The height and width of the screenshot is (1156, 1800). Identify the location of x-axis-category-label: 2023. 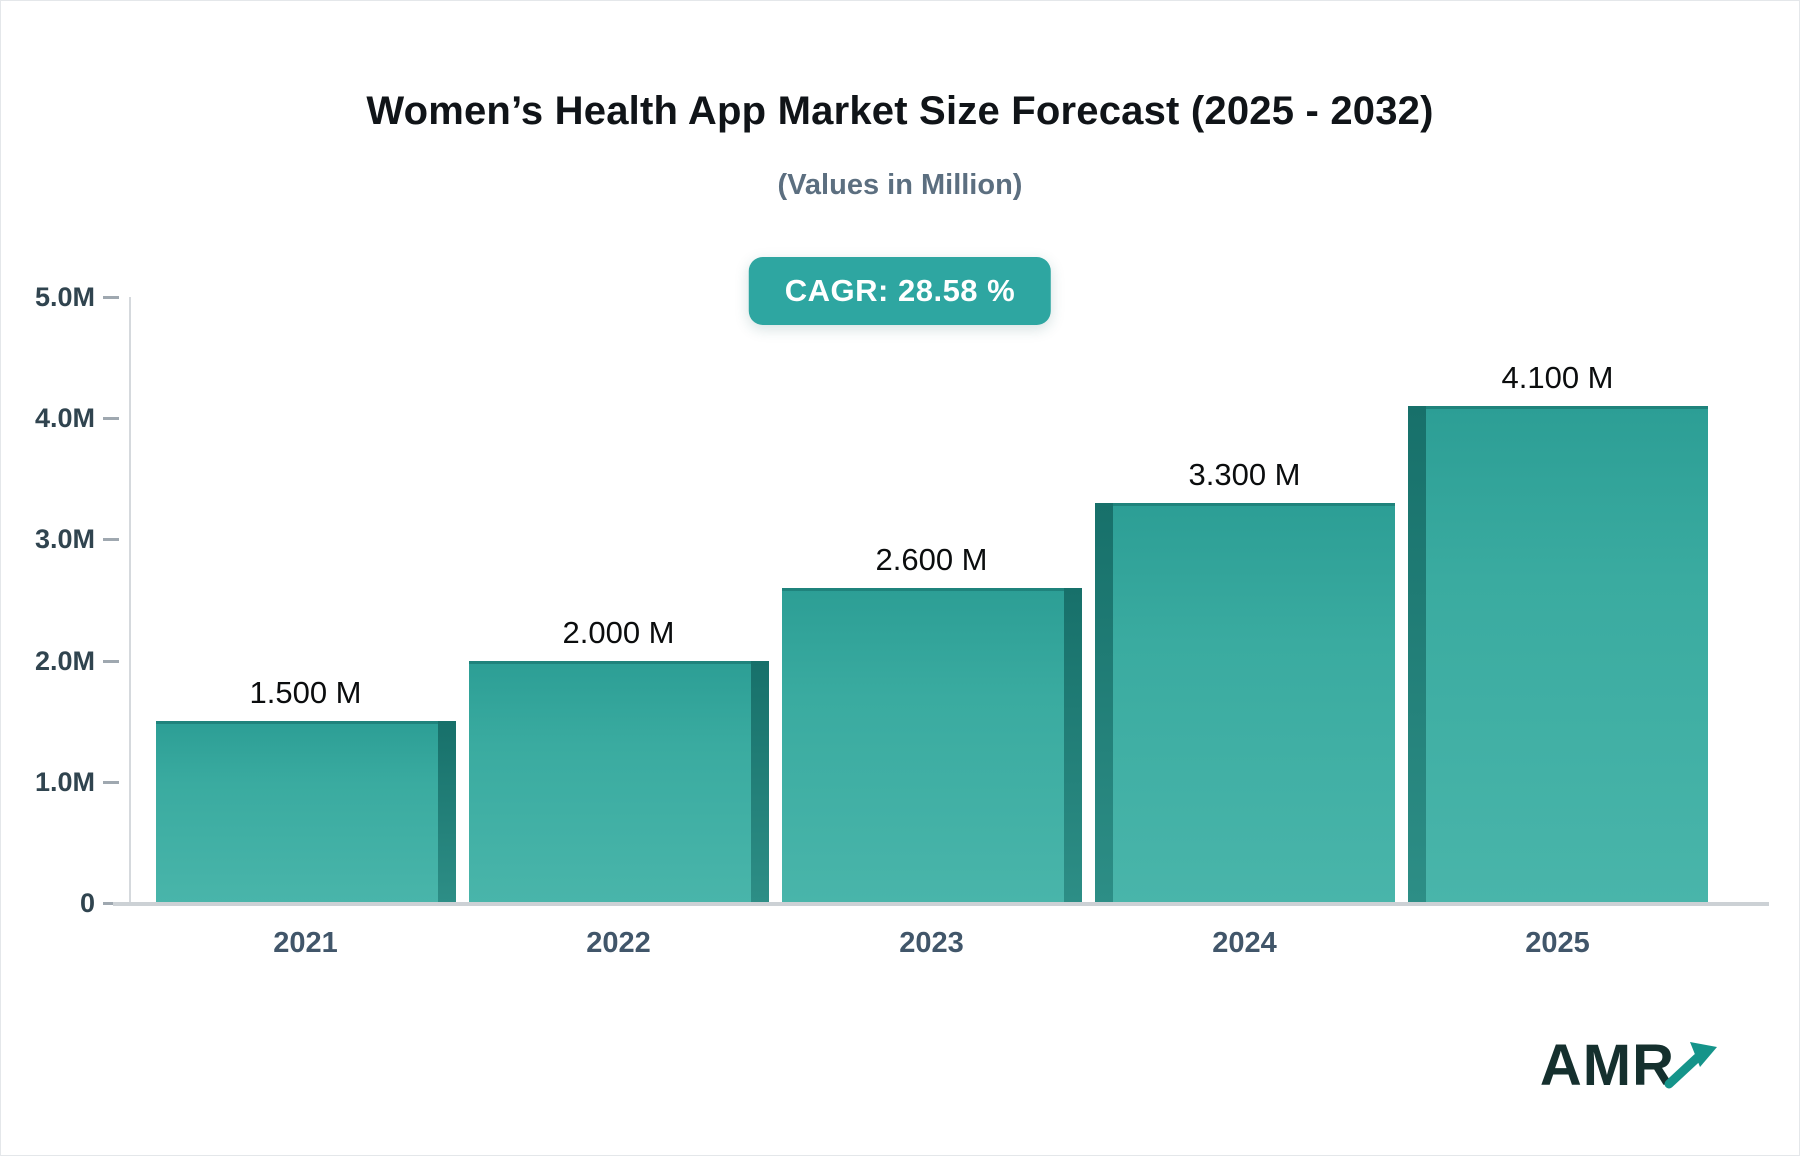
(931, 943).